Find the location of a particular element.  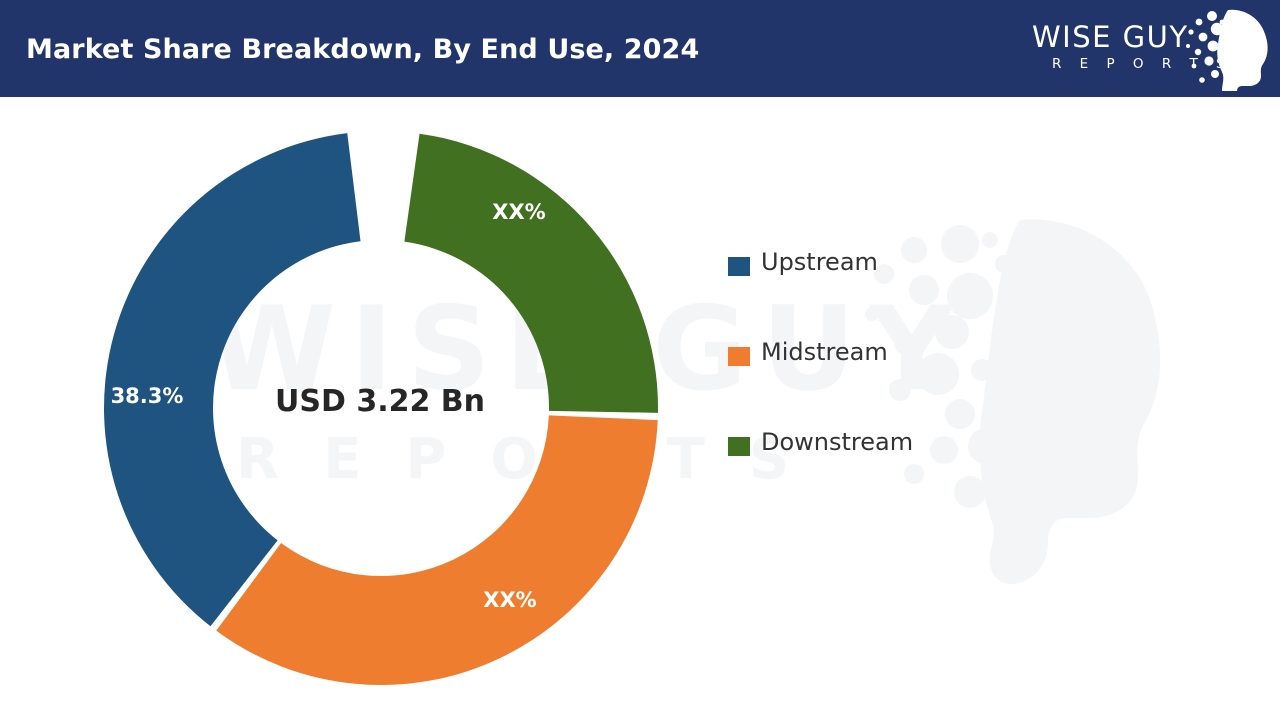

donut-slice-downstream is located at coordinates (531, 273).